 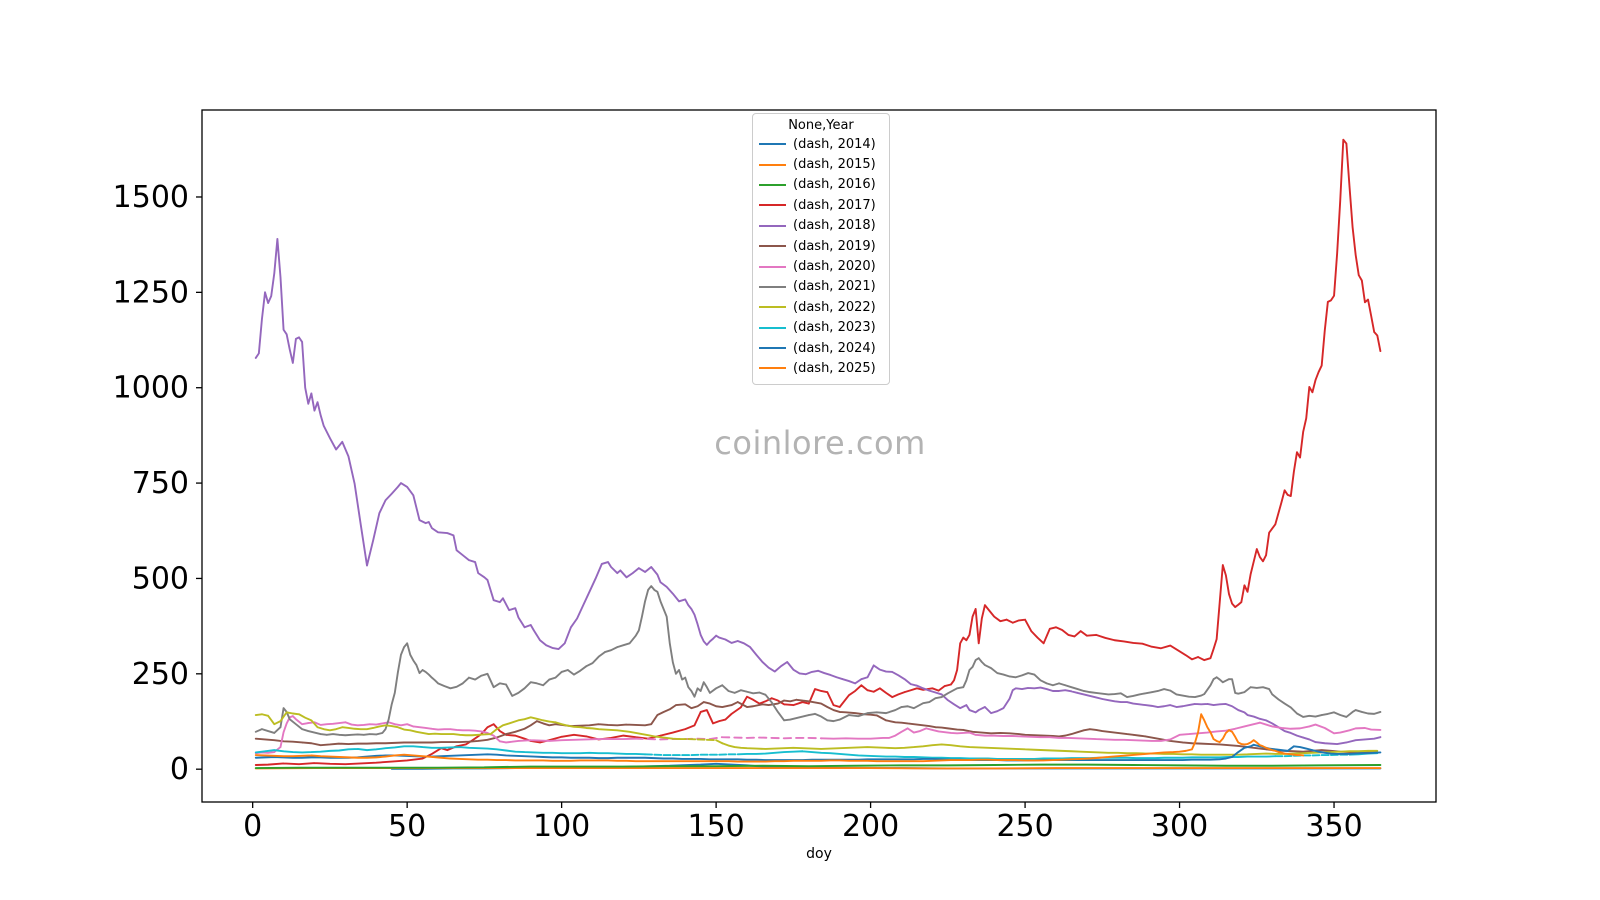 I want to click on legend-label: (dash, 2018), so click(x=834, y=226).